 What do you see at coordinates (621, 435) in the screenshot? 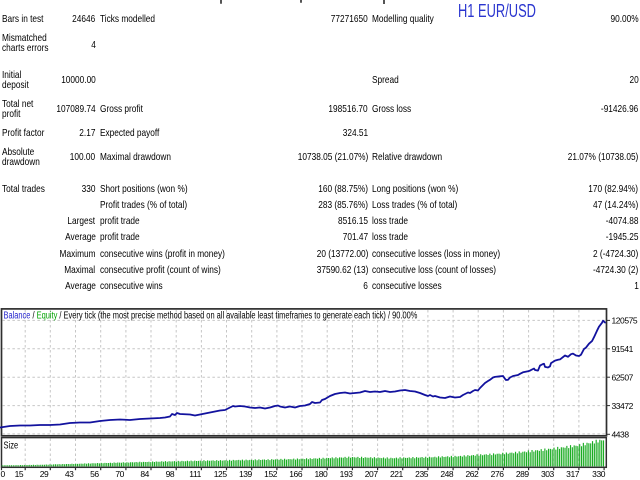
I see `svg-text: 4438` at bounding box center [621, 435].